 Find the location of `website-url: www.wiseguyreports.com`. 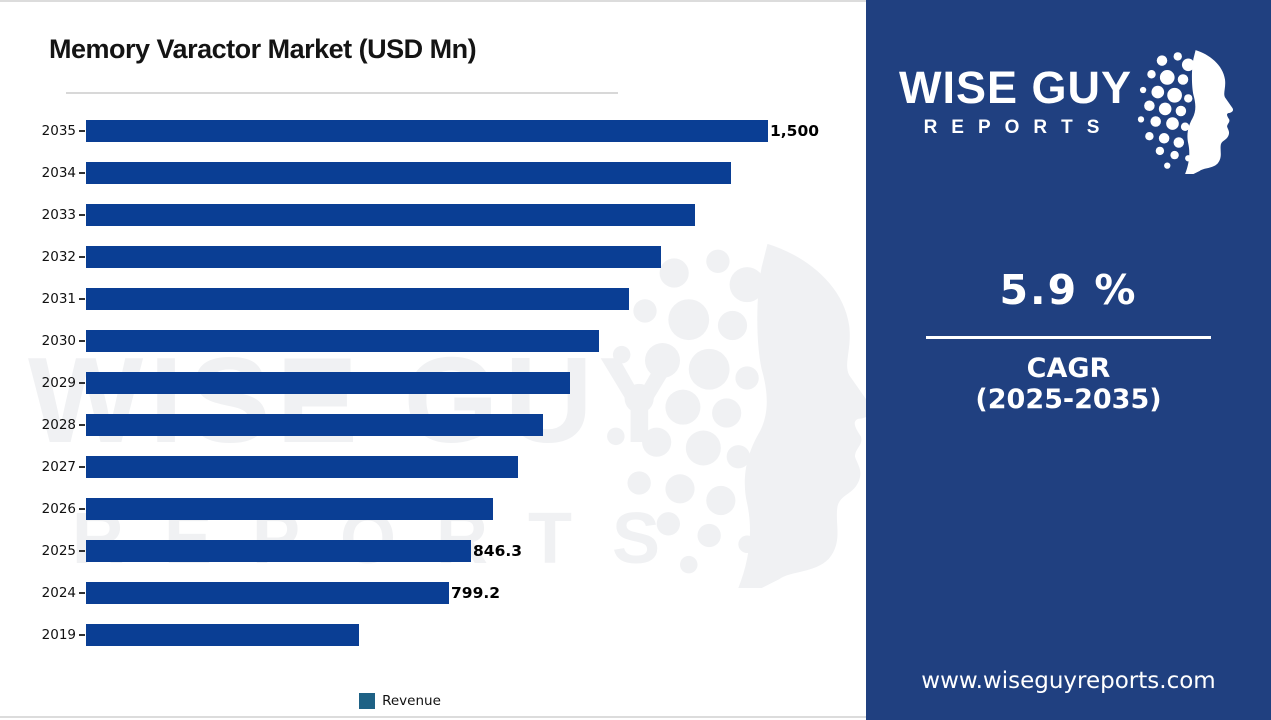

website-url: www.wiseguyreports.com is located at coordinates (1068, 681).